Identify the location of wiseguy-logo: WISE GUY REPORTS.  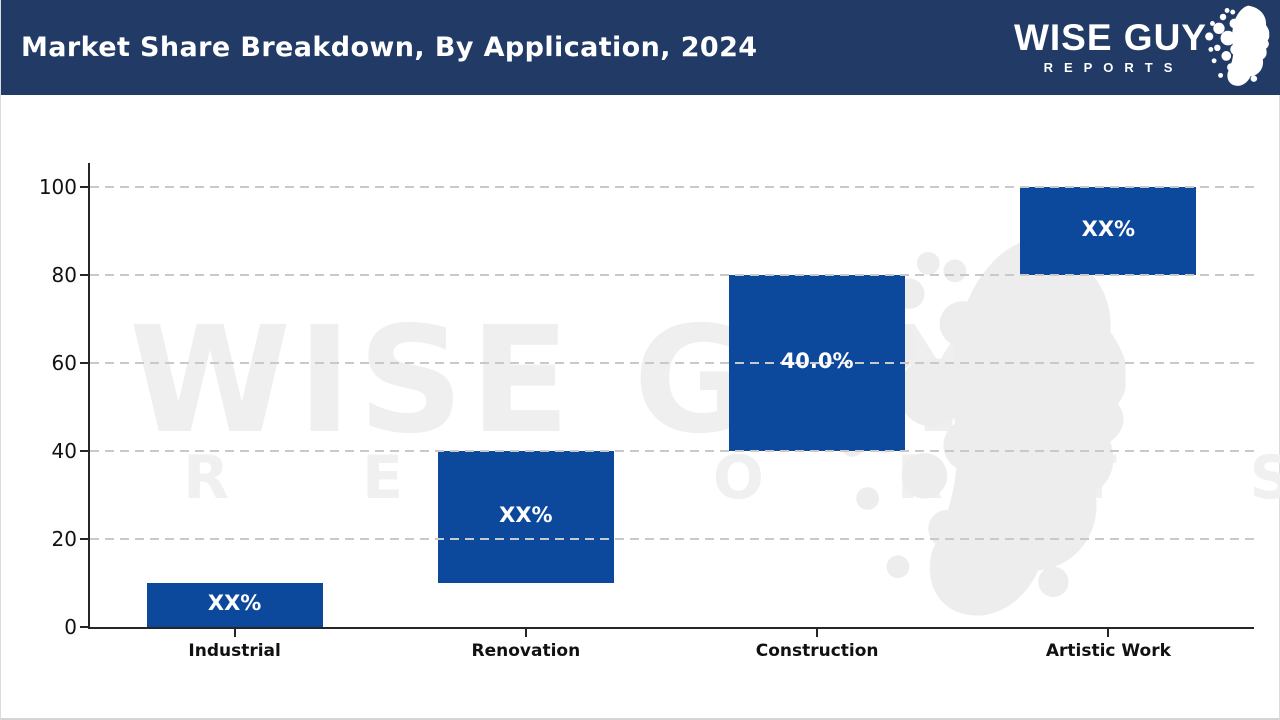
(1143, 47).